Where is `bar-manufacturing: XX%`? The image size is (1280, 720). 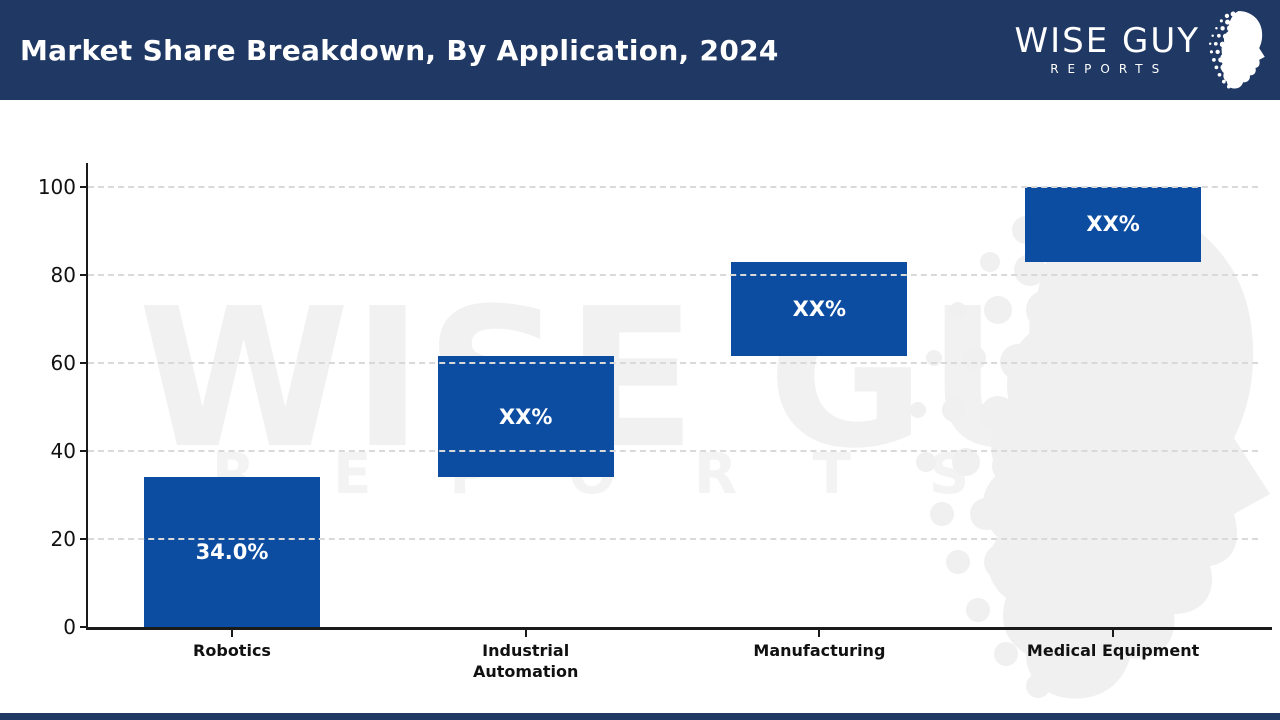 bar-manufacturing: XX% is located at coordinates (819, 308).